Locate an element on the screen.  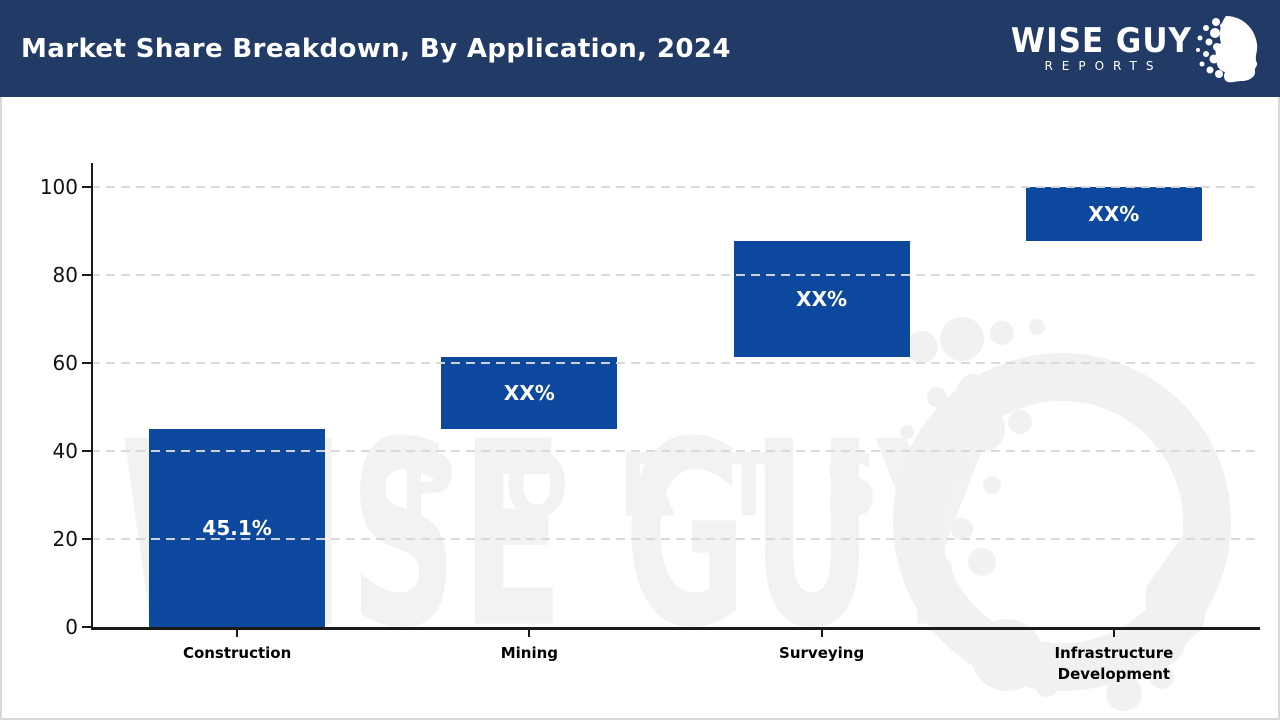
wiseguy-logo: WISE GUY REPORTS is located at coordinates (1136, 49).